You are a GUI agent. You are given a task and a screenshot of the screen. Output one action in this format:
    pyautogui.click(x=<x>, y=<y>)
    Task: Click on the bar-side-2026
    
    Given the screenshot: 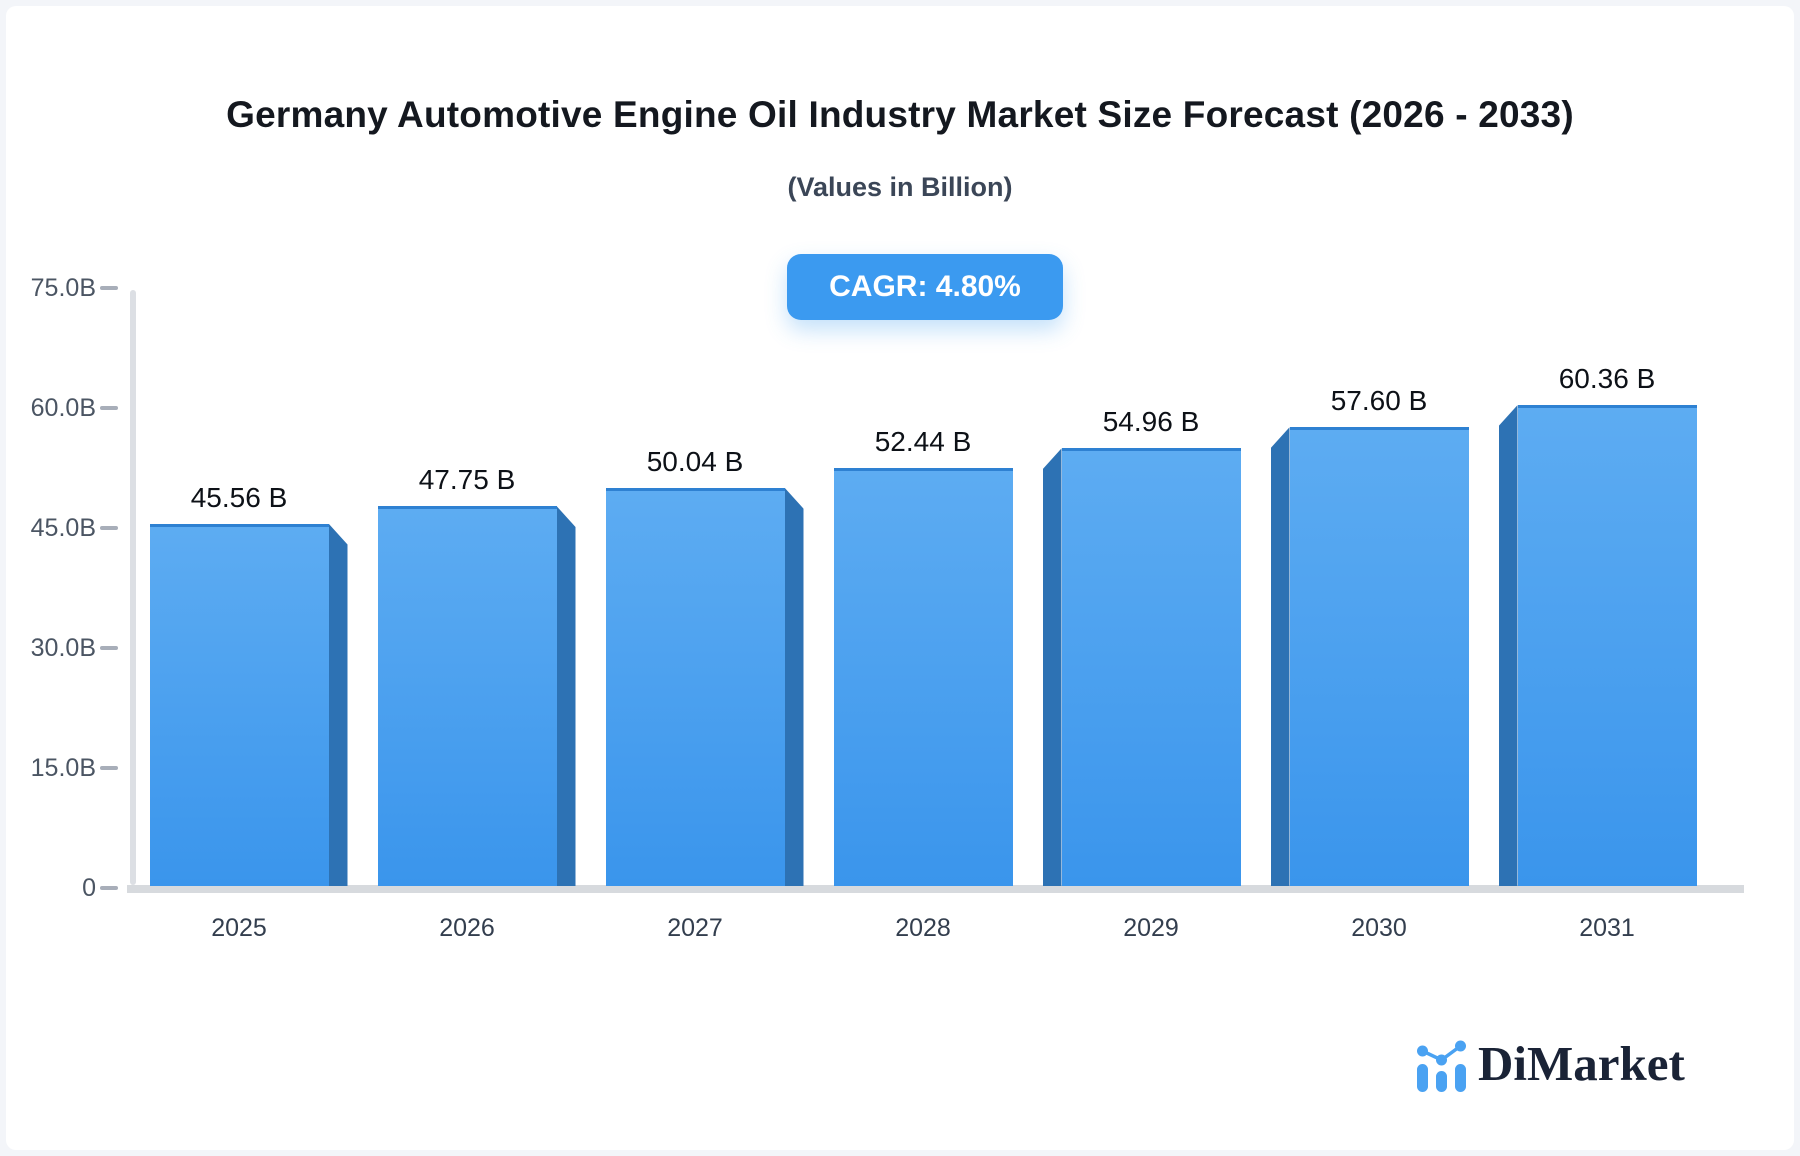 What is the action you would take?
    pyautogui.click(x=566, y=696)
    